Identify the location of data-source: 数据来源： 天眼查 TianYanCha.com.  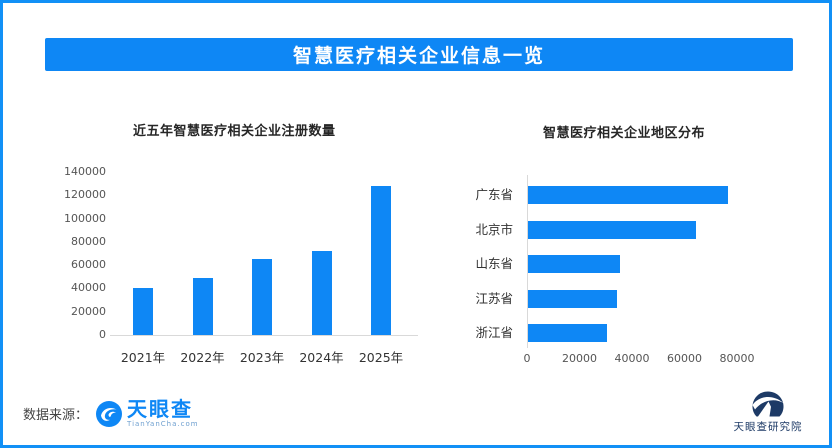
(111, 413).